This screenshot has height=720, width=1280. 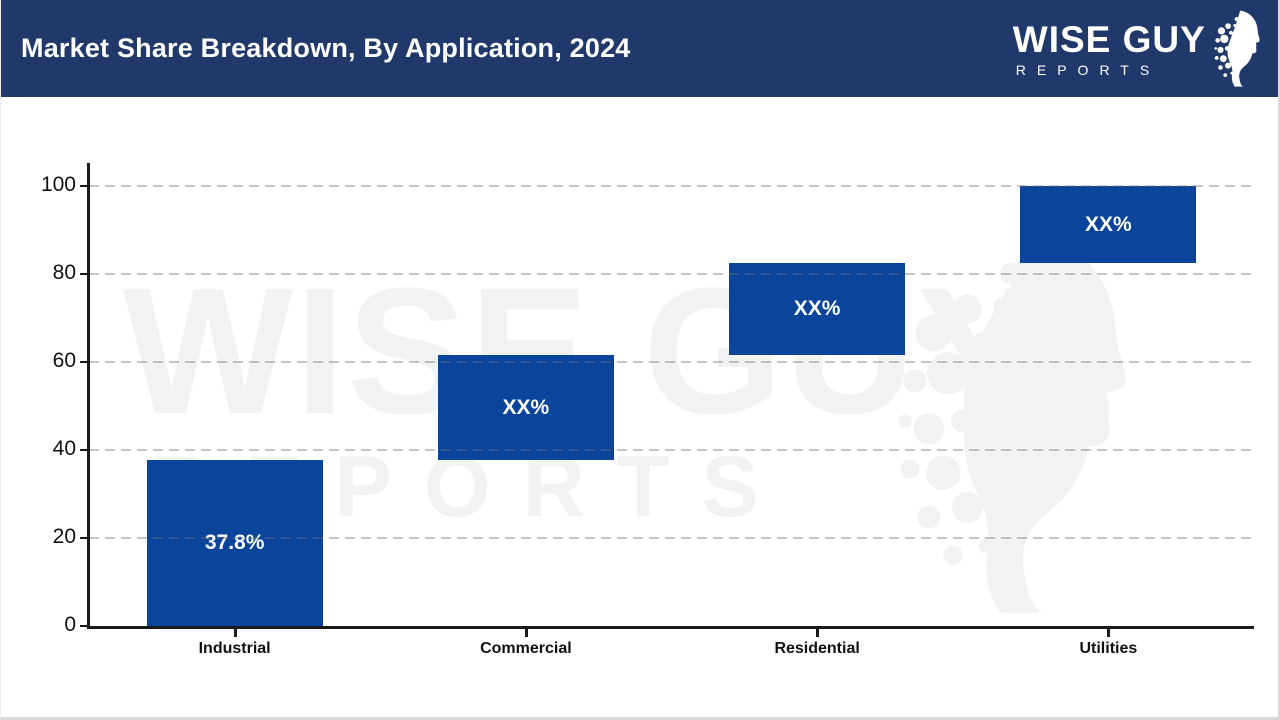 I want to click on bar-value-label-industrial: 37.8%, so click(x=234, y=542).